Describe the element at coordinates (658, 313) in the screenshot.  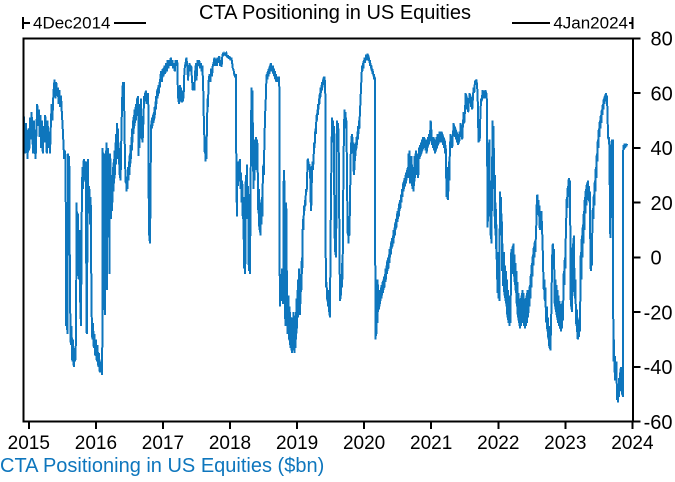
I see `svg-text: -20` at that location.